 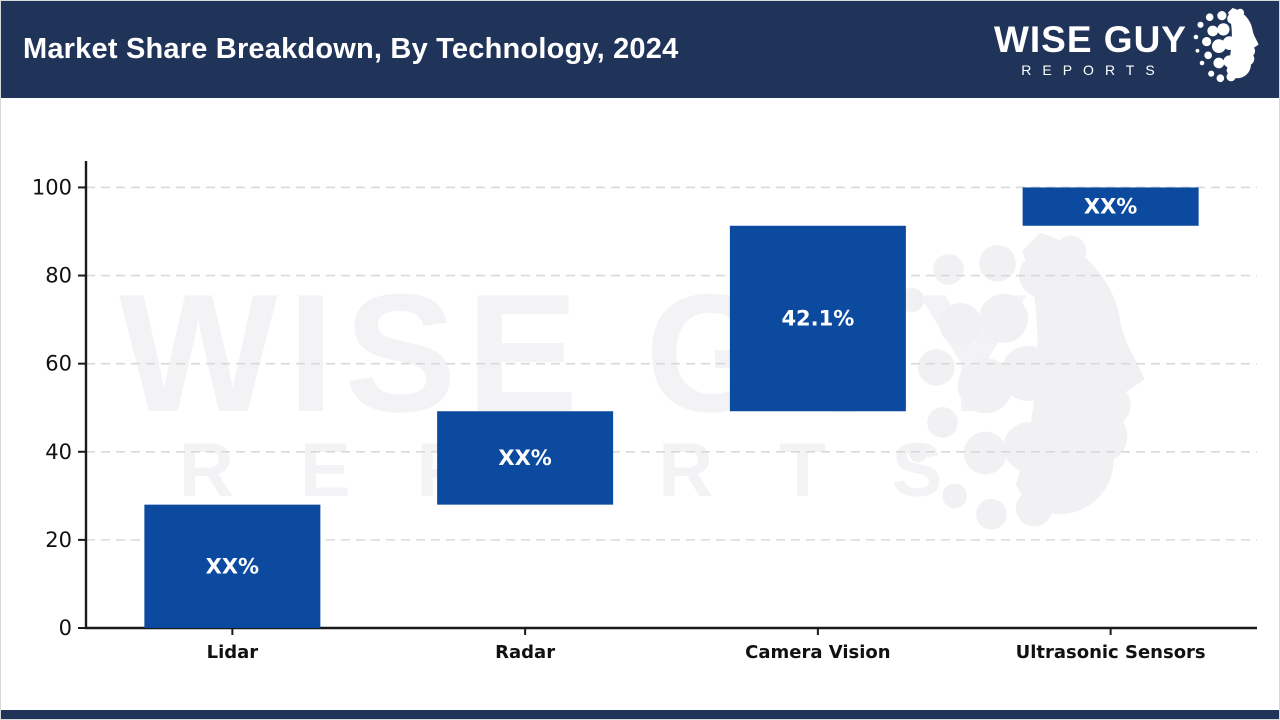 What do you see at coordinates (1093, 70) in the screenshot?
I see `logo-subtext: REPORTS` at bounding box center [1093, 70].